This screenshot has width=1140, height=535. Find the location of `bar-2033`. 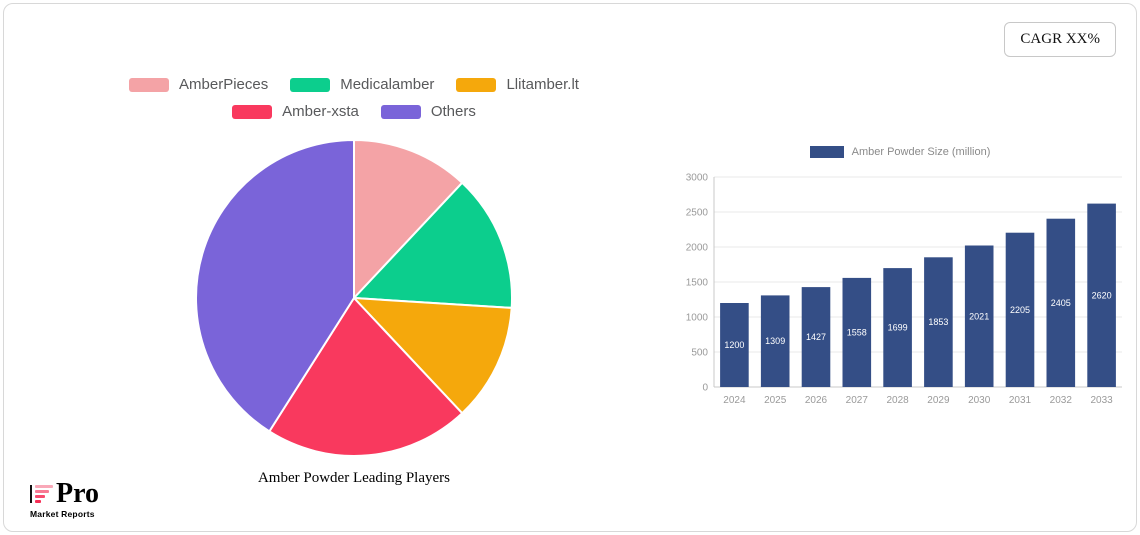

bar-2033 is located at coordinates (1101, 295).